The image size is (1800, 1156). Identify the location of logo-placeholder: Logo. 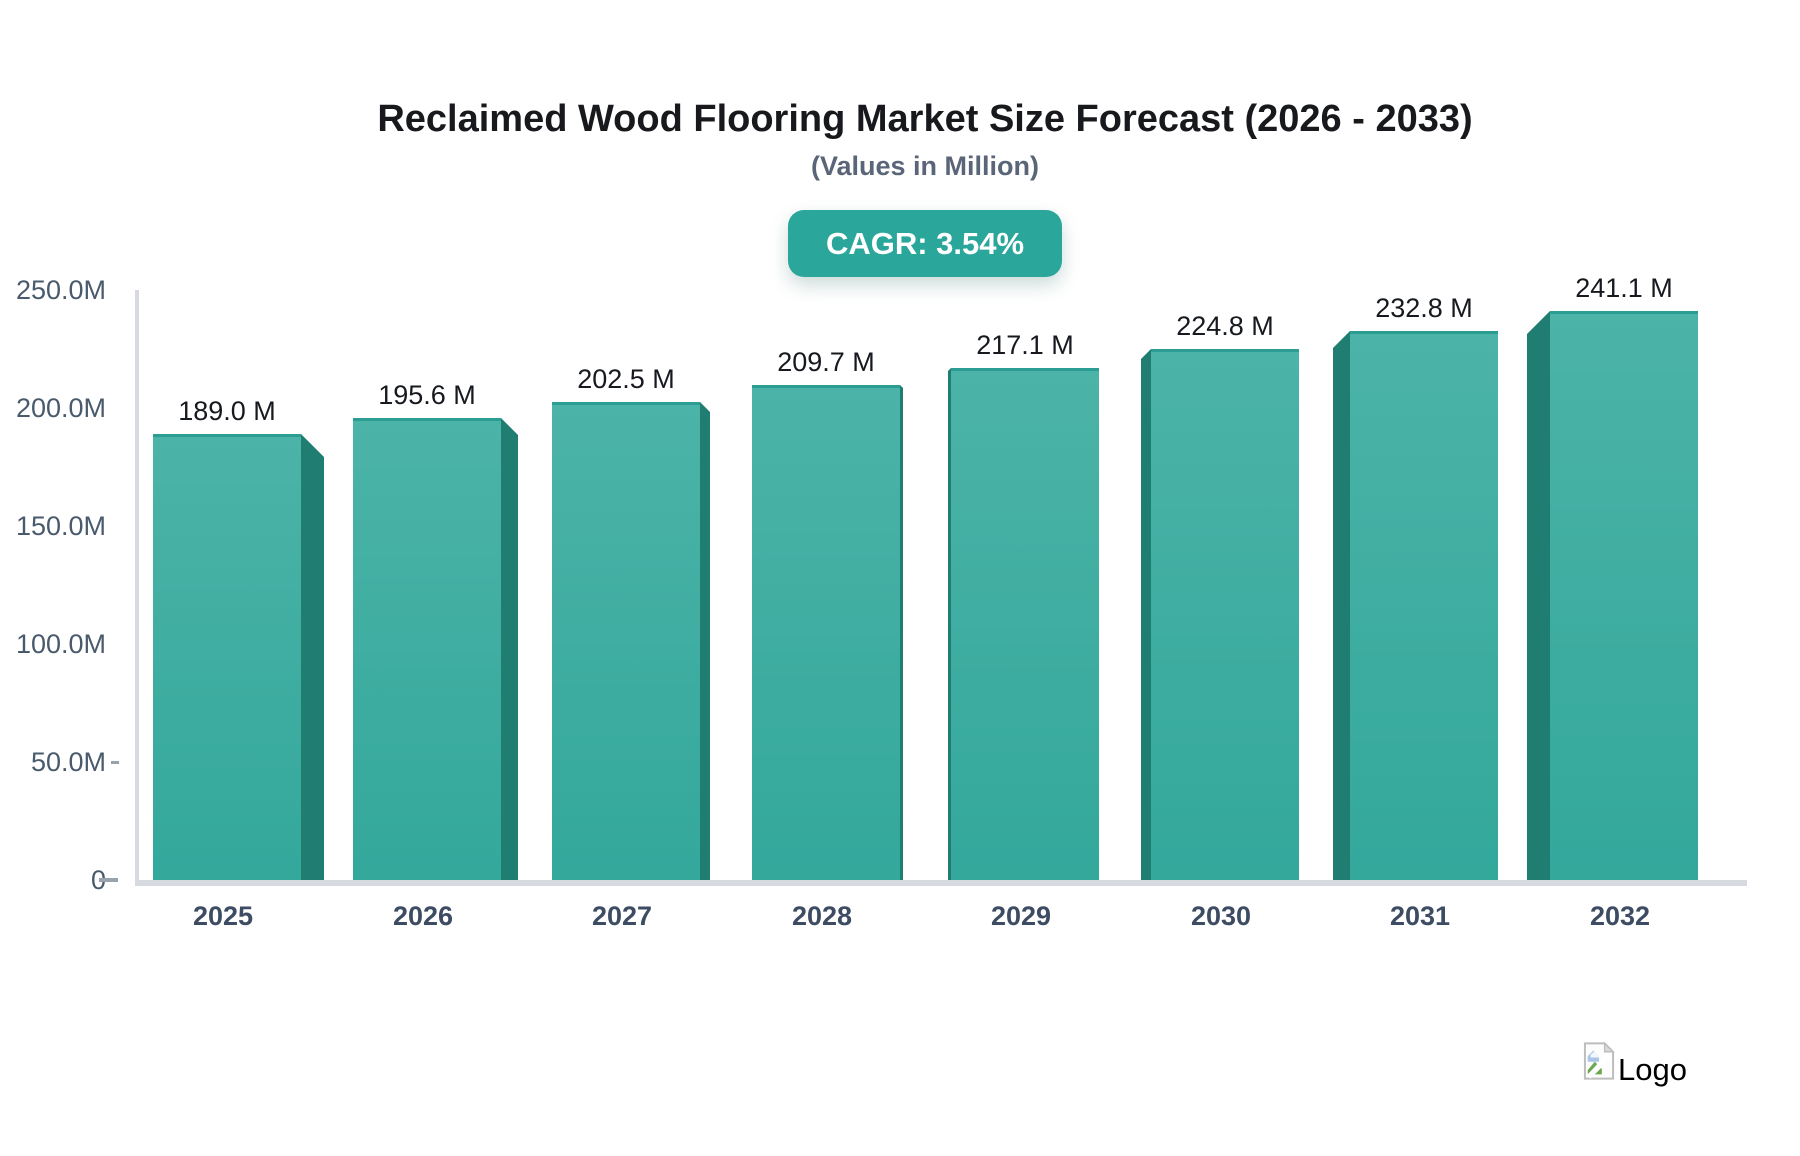
(1682, 1070).